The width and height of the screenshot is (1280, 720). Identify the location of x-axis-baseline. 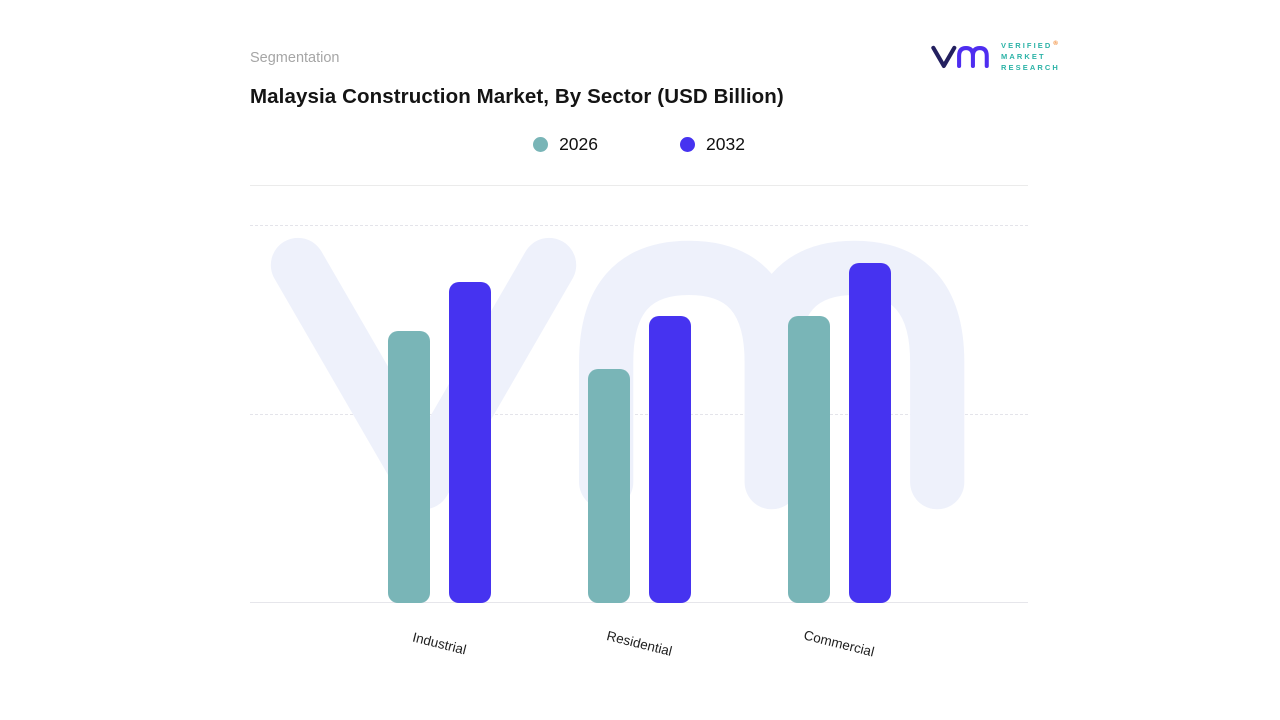
(639, 602).